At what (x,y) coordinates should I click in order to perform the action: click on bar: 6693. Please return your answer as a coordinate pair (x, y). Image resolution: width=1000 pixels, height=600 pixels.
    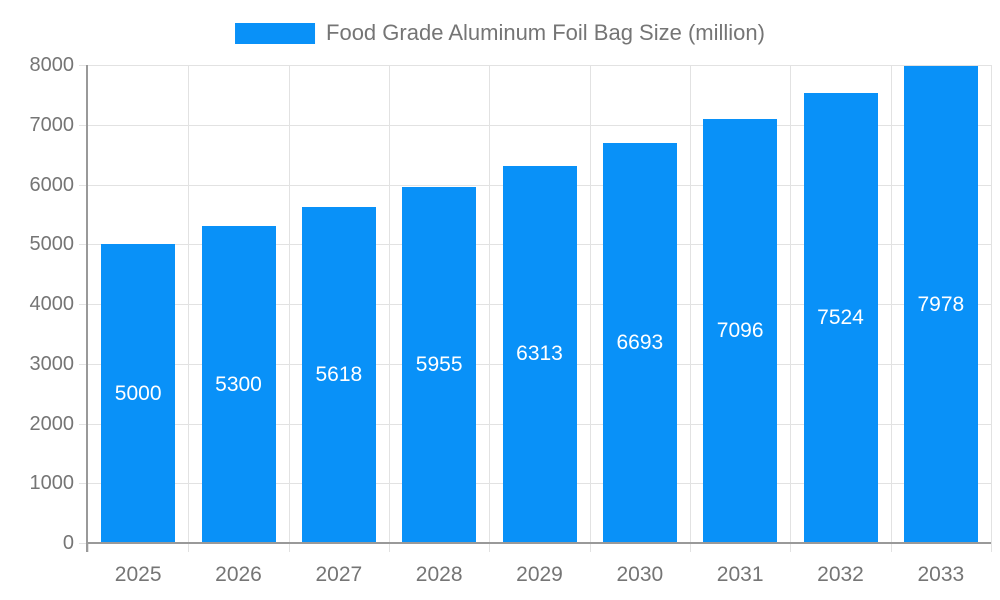
    Looking at the image, I should click on (639, 343).